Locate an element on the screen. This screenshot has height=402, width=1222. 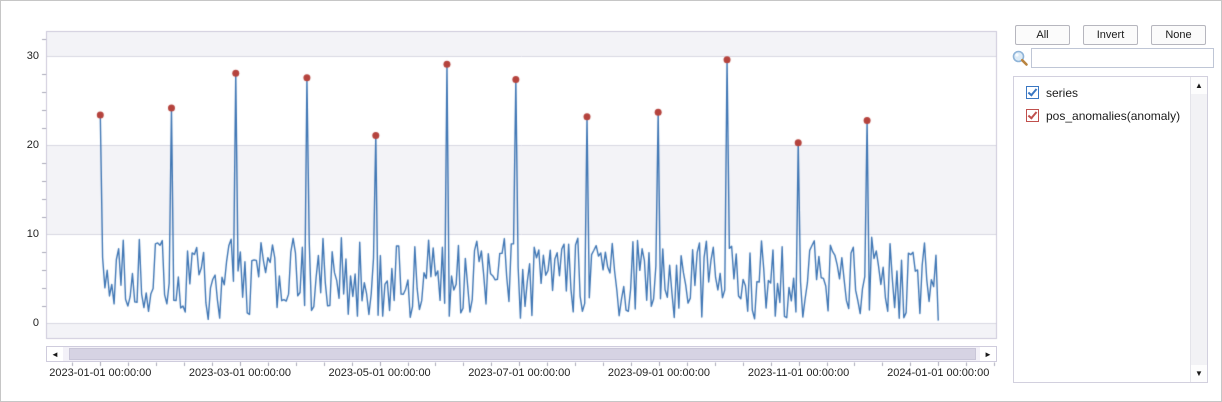
pos-anomalies-checkbox is located at coordinates (1032, 115).